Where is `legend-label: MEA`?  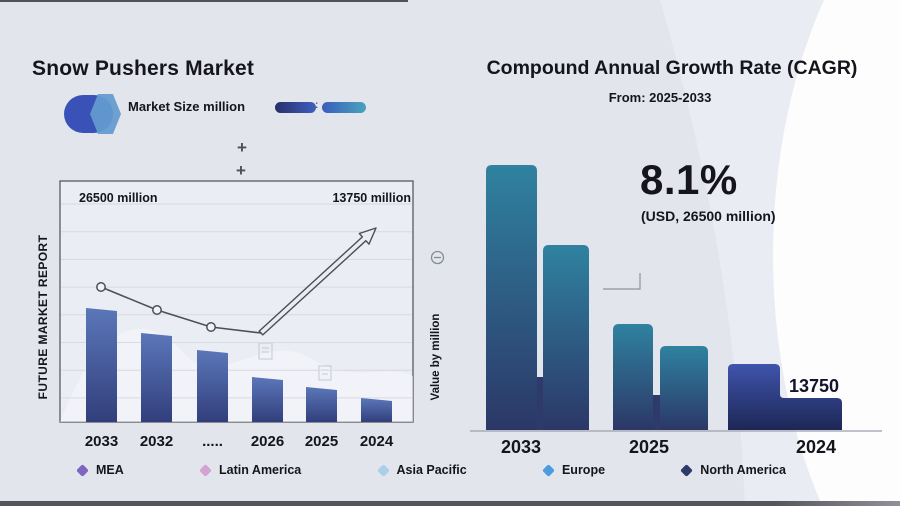 legend-label: MEA is located at coordinates (110, 470).